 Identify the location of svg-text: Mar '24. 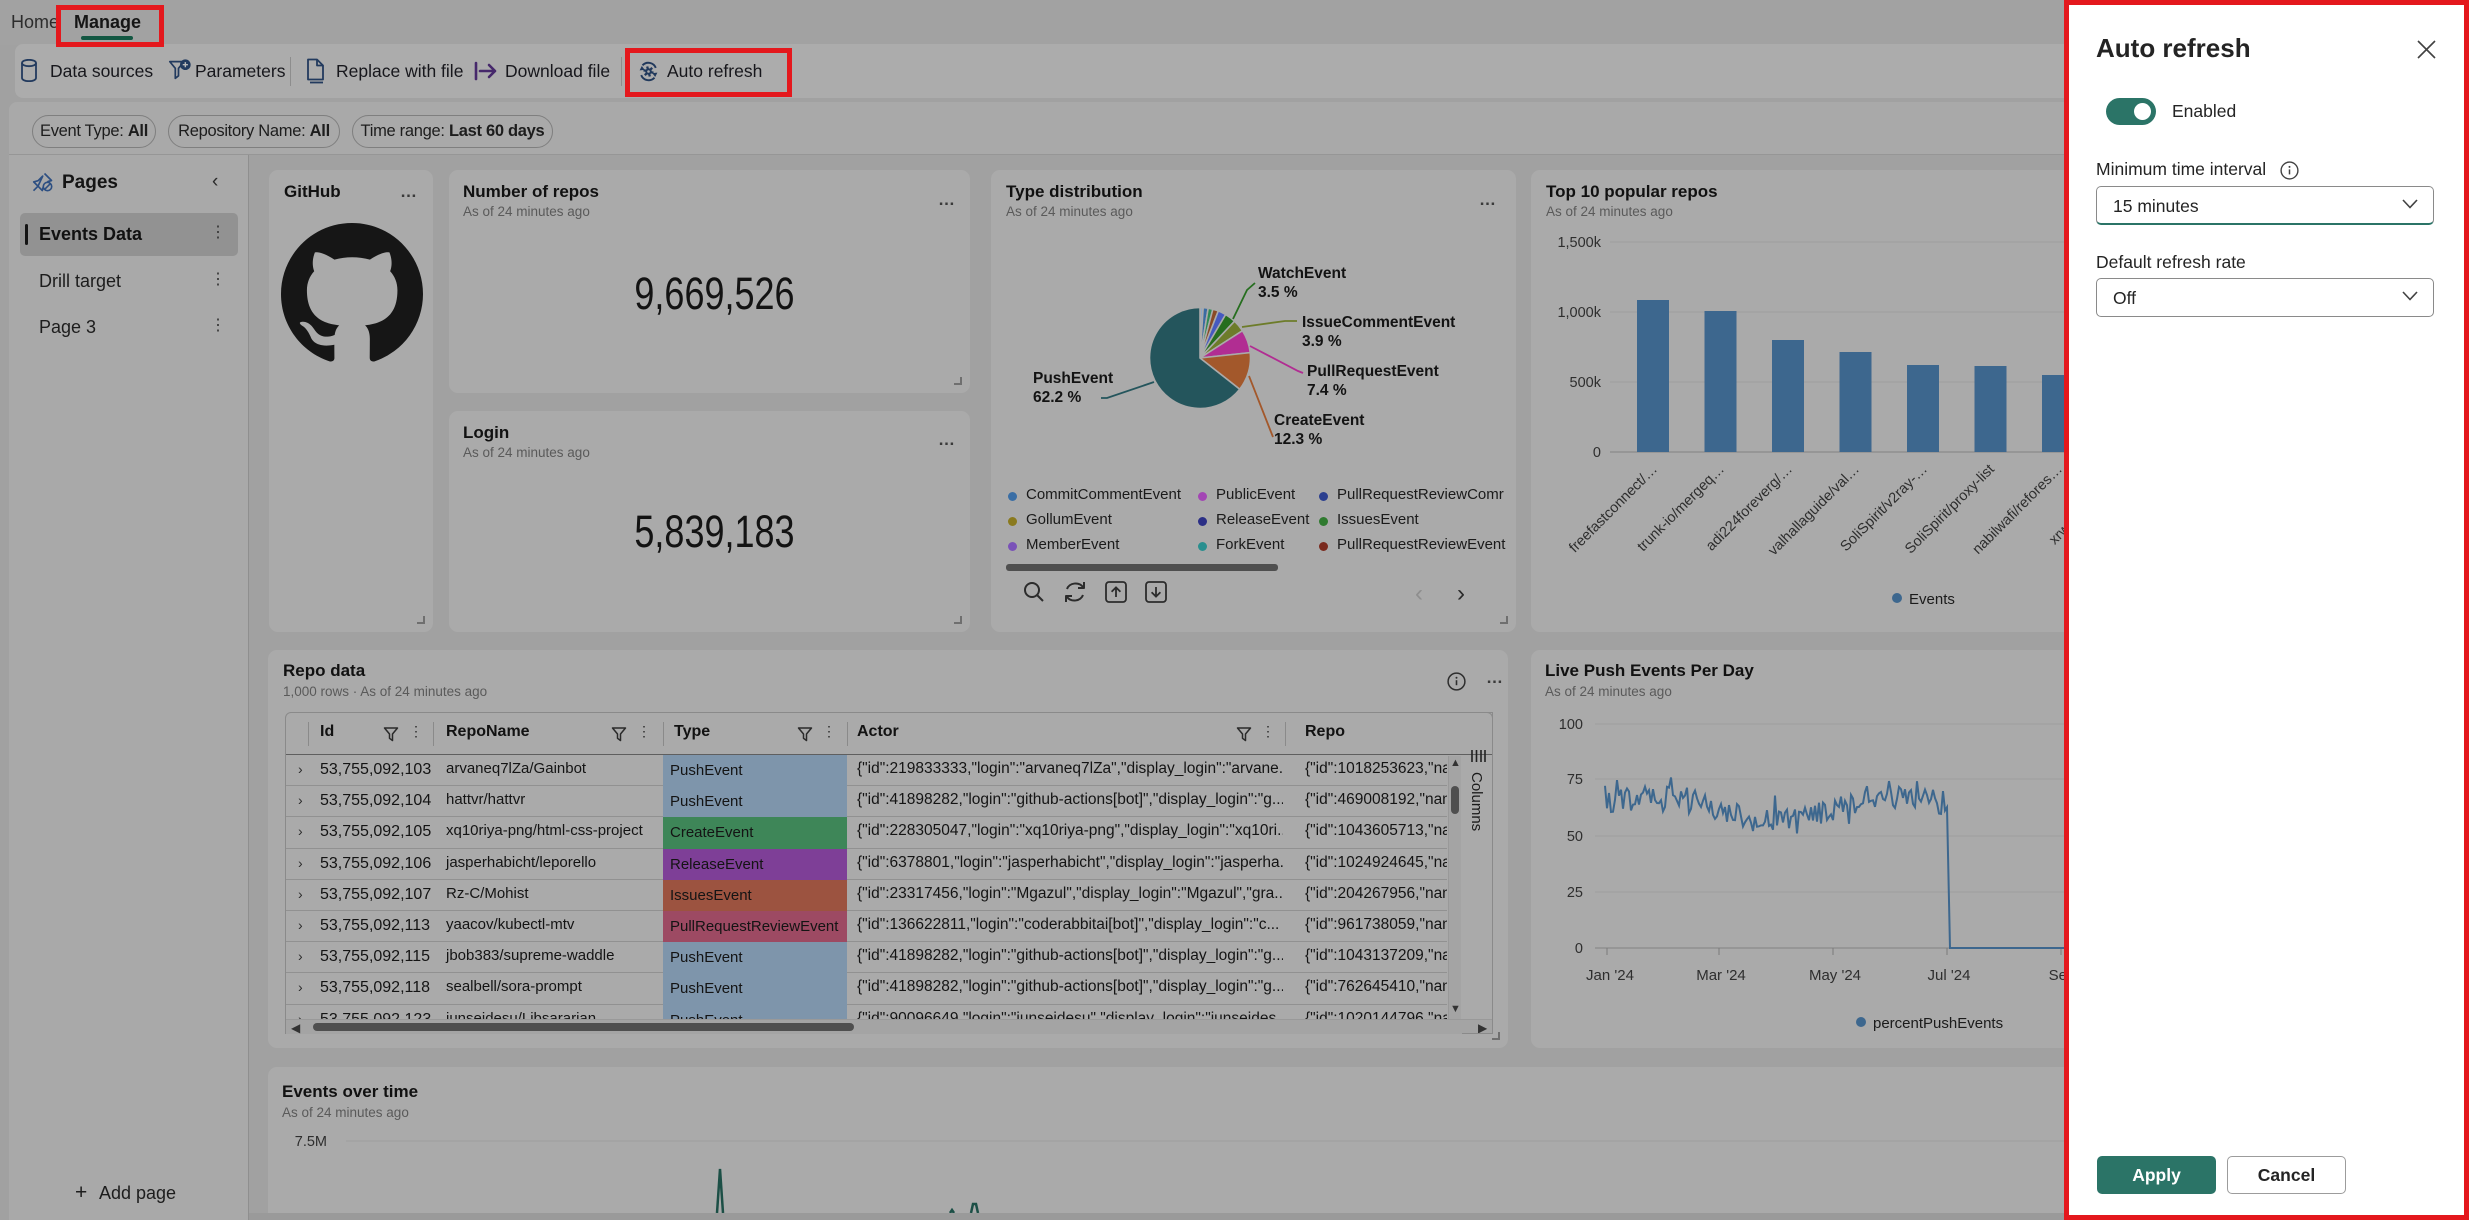
(1721, 975).